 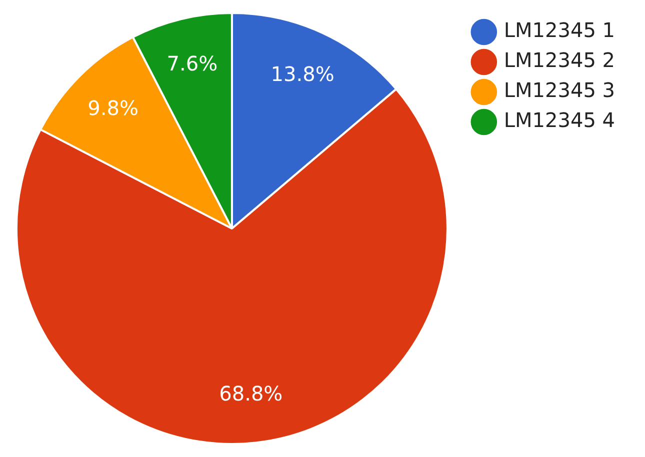 I want to click on legend-label: LM12345 4, so click(x=560, y=120).